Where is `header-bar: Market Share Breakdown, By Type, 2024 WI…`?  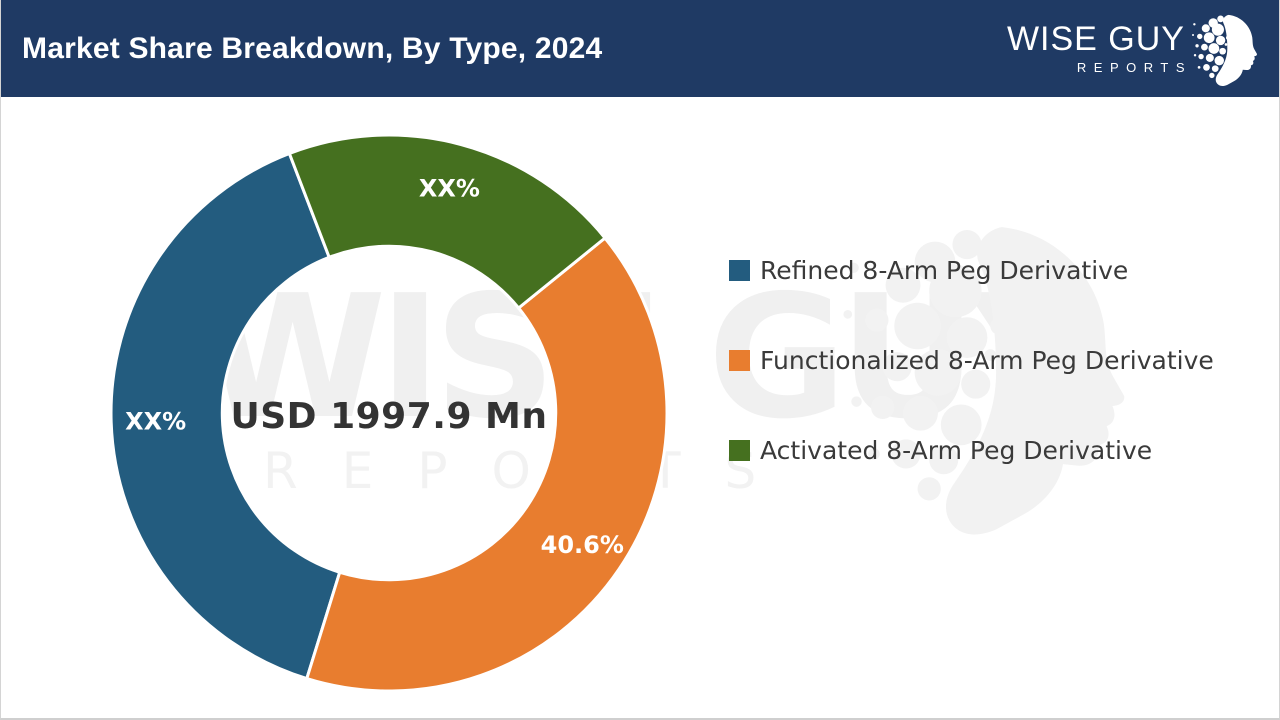 header-bar: Market Share Breakdown, By Type, 2024 WI… is located at coordinates (640, 48).